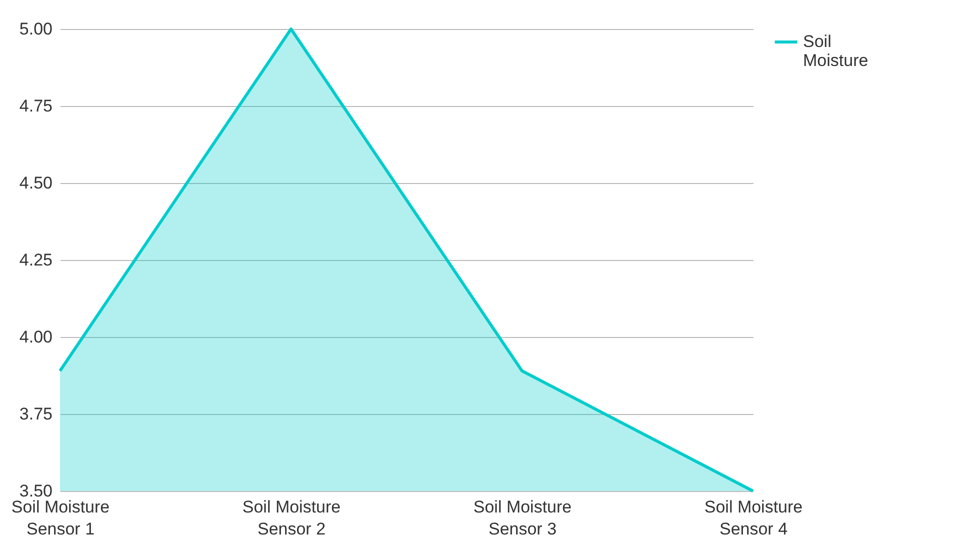 The height and width of the screenshot is (555, 972). What do you see at coordinates (35, 491) in the screenshot?
I see `y-tick-label: 3.50` at bounding box center [35, 491].